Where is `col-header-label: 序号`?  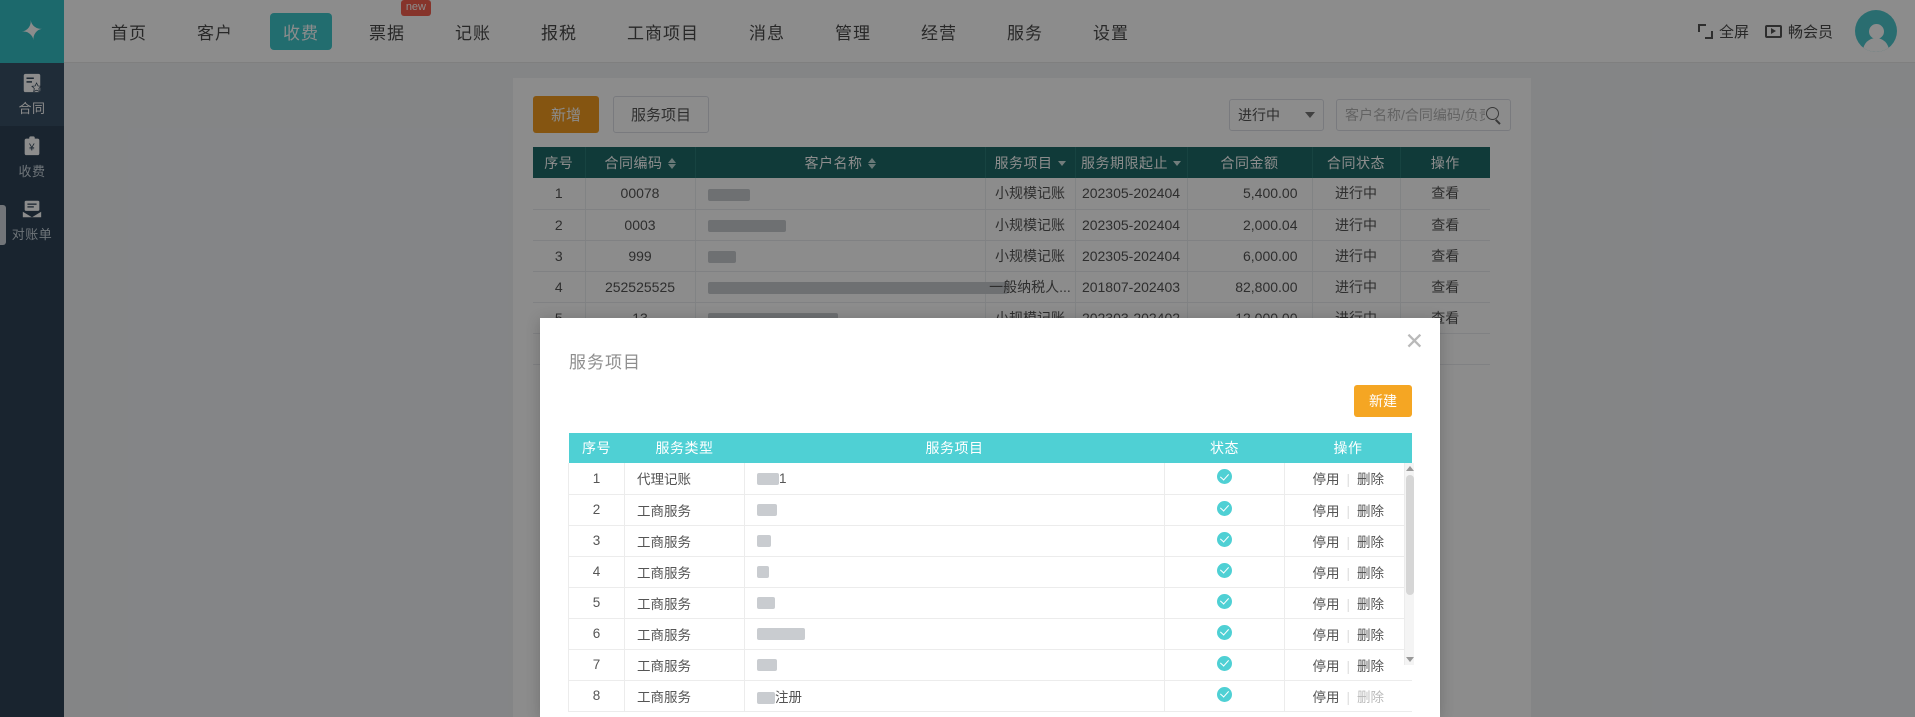 col-header-label: 序号 is located at coordinates (559, 162).